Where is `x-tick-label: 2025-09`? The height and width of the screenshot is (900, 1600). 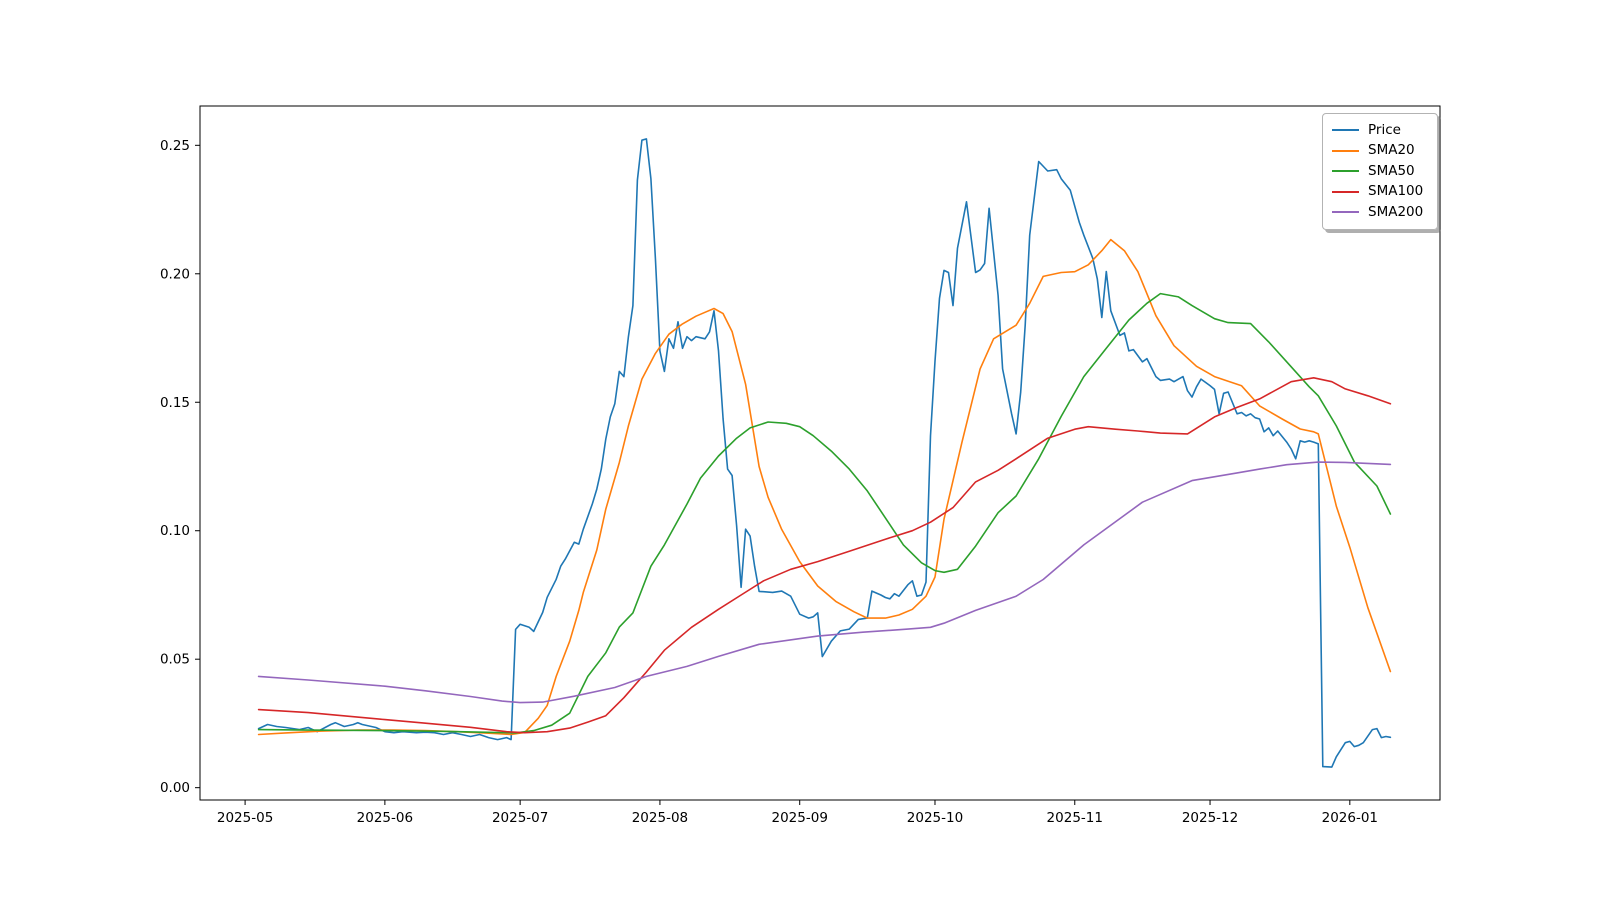 x-tick-label: 2025-09 is located at coordinates (800, 818).